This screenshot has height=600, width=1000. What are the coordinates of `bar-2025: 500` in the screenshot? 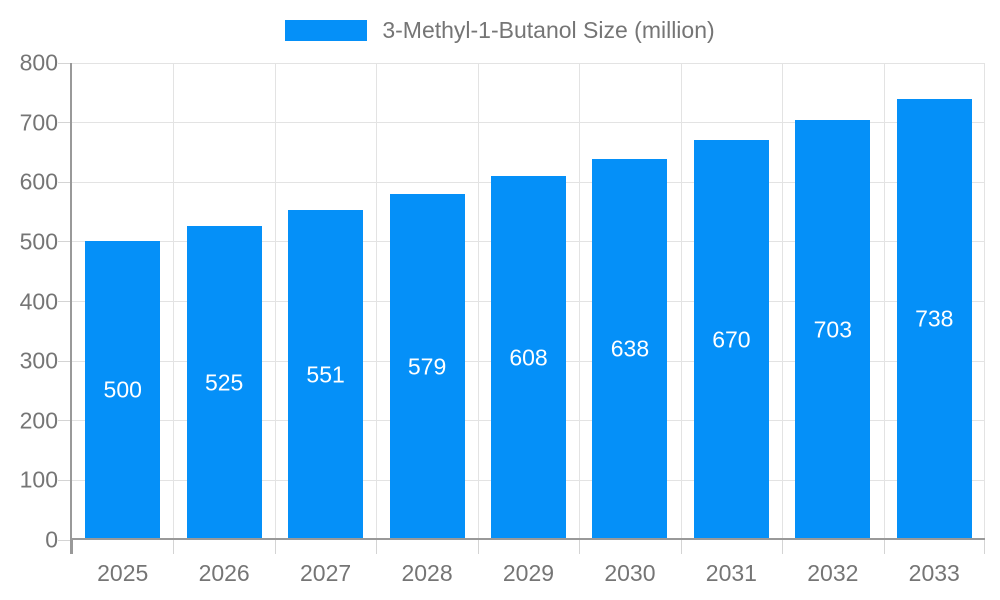 It's located at (123, 390).